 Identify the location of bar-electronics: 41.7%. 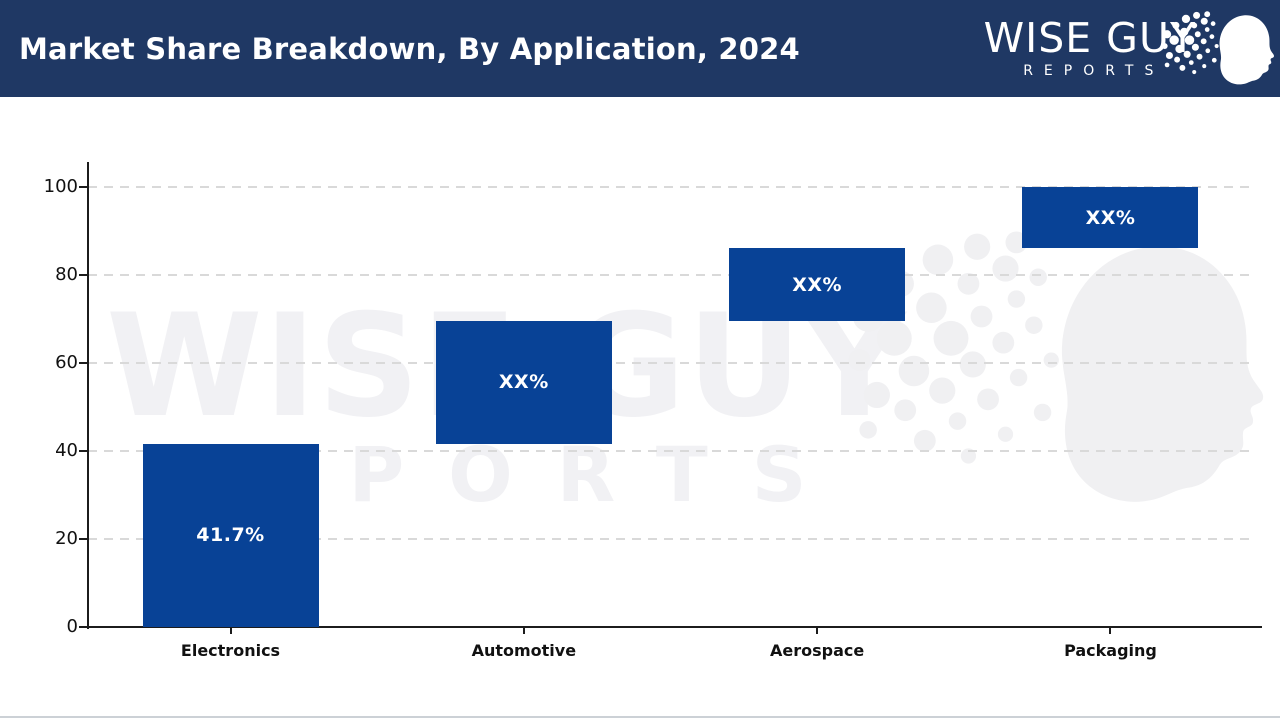
(230, 535).